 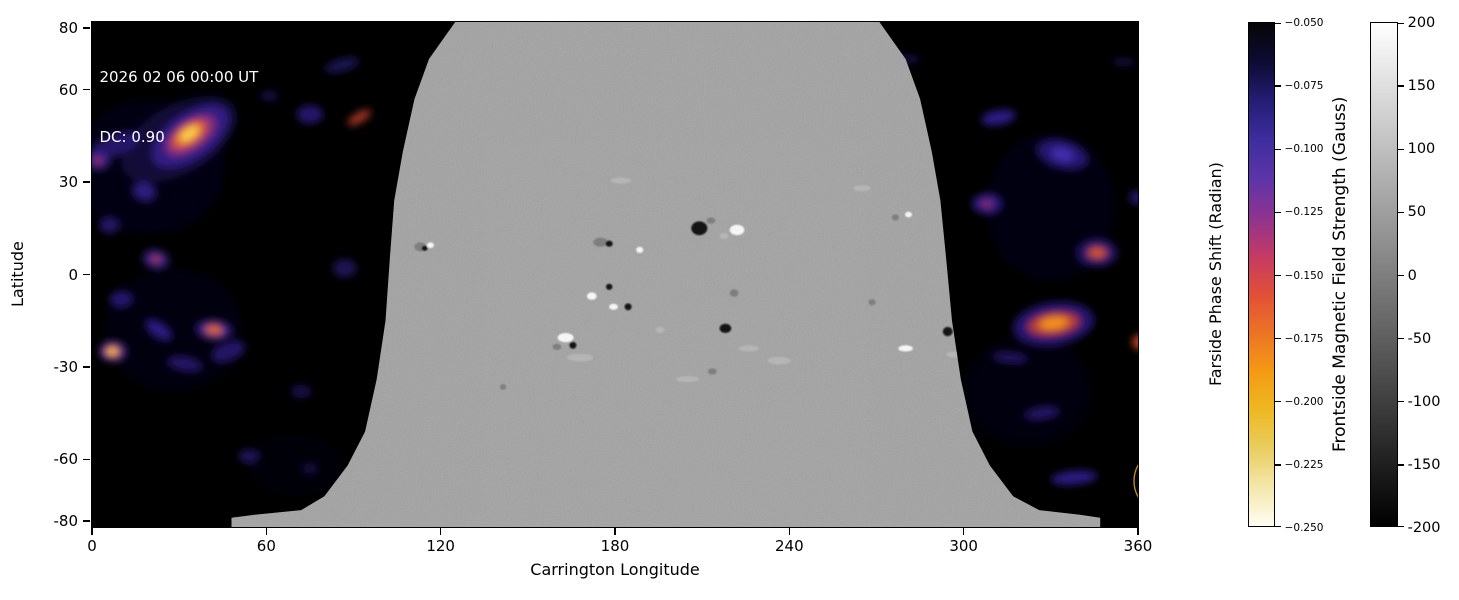 What do you see at coordinates (1419, 338) in the screenshot?
I see `colorbar-tick-label: -50` at bounding box center [1419, 338].